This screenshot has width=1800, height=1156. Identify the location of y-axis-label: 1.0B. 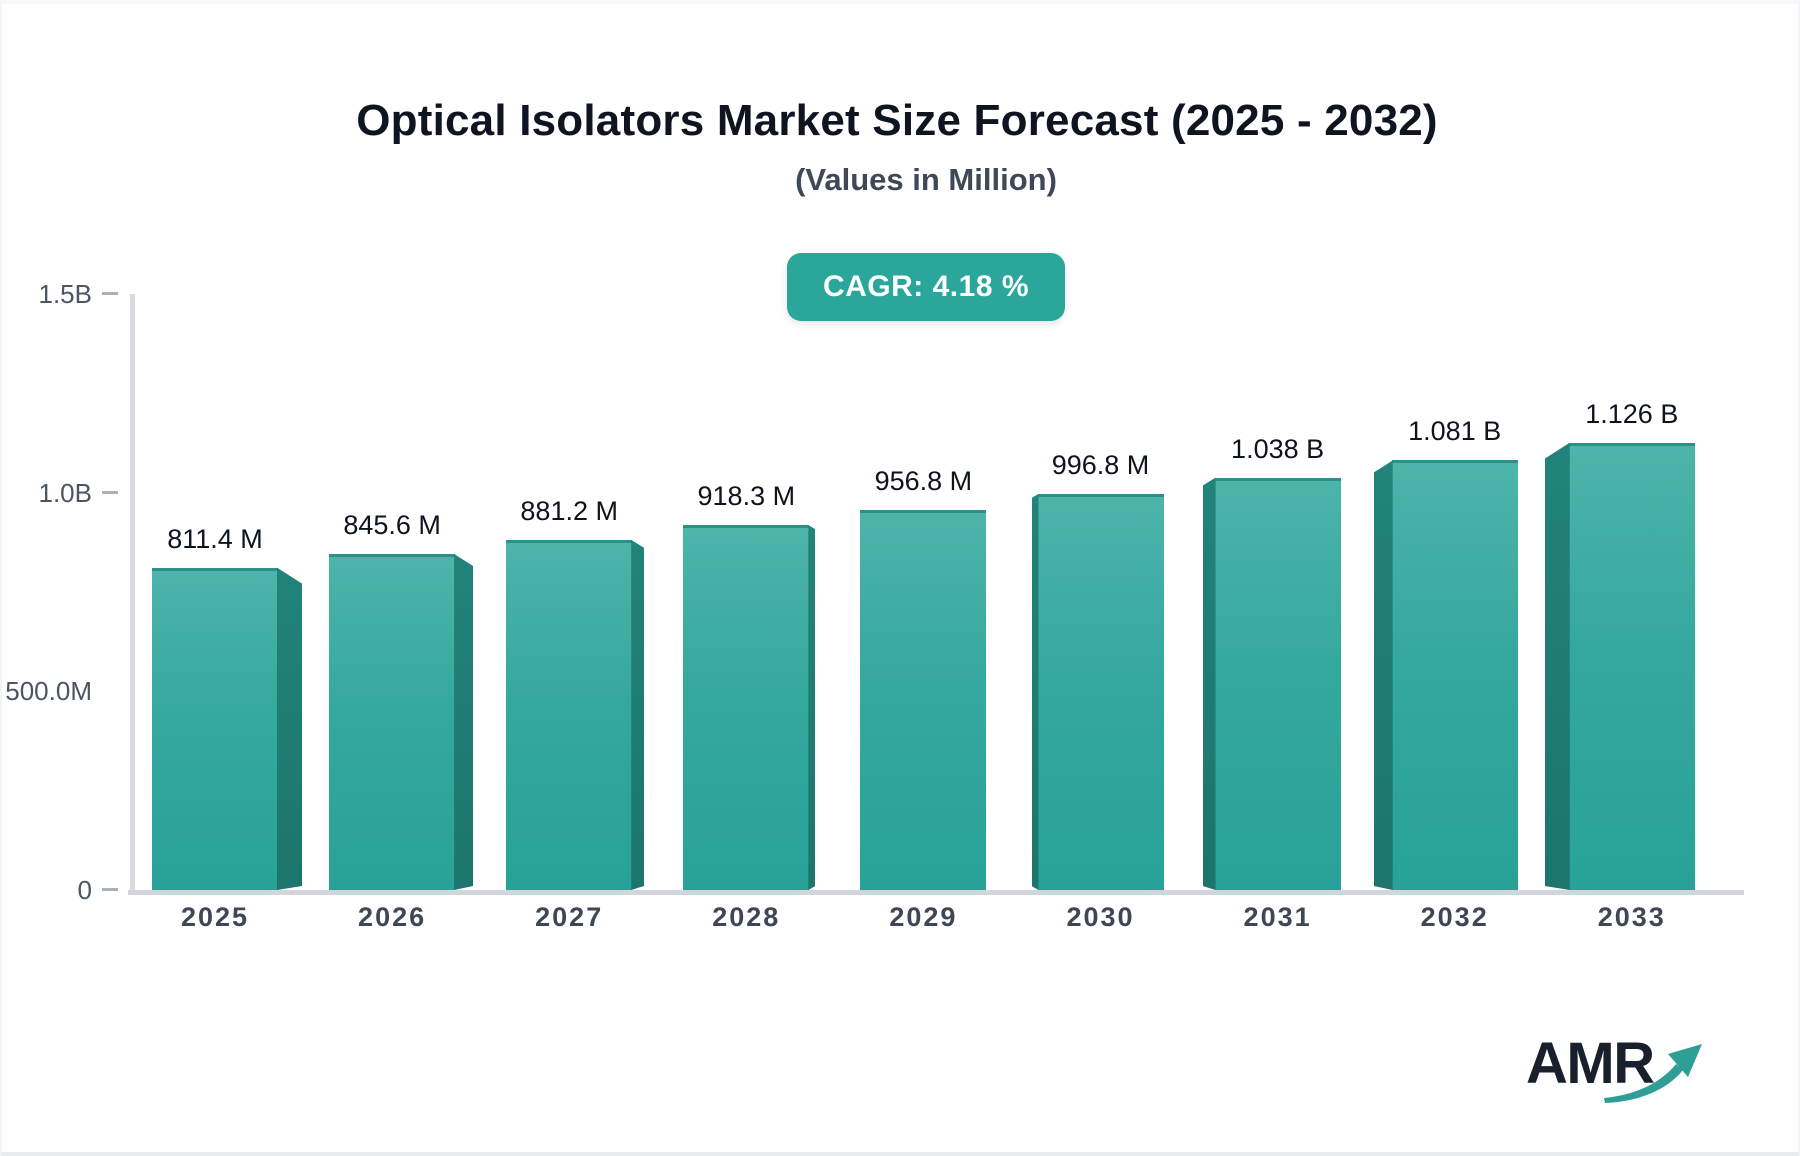
(65, 492).